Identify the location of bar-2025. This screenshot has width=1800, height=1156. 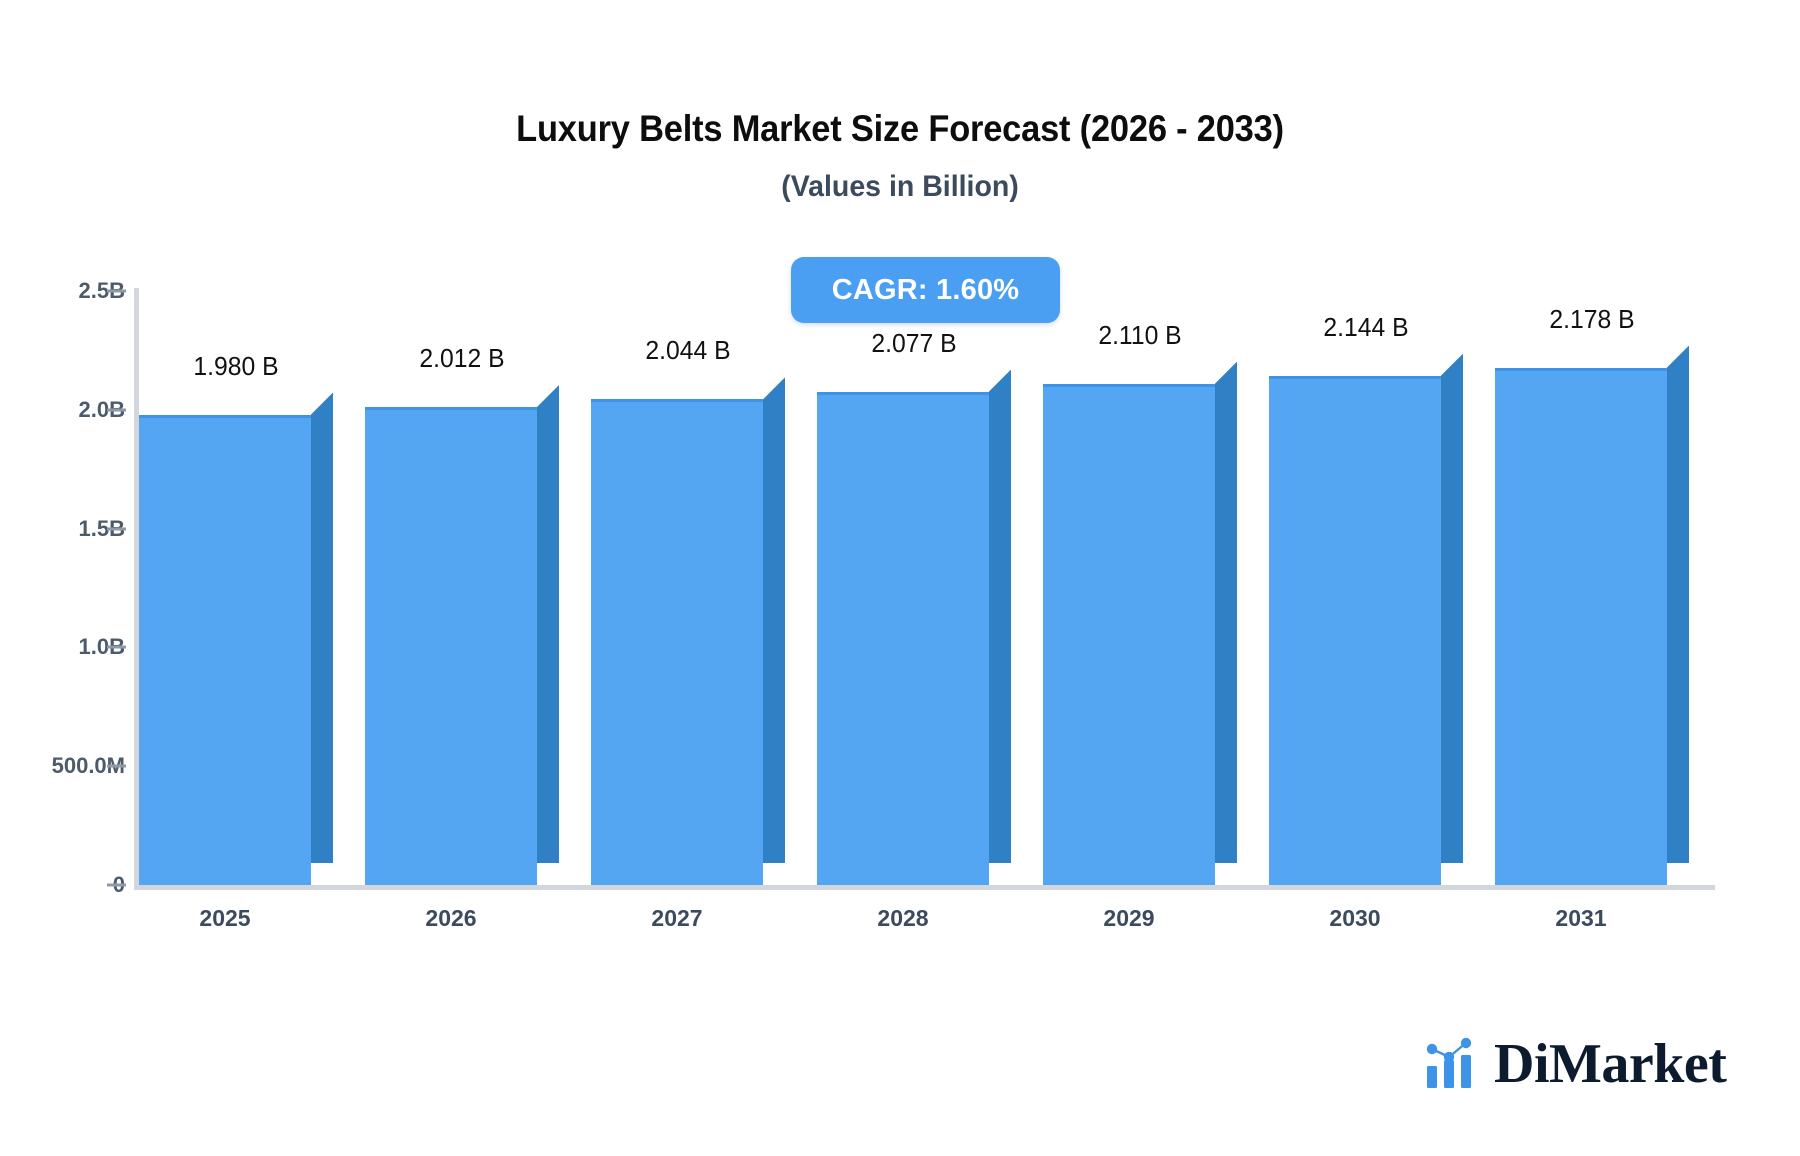
(225, 649).